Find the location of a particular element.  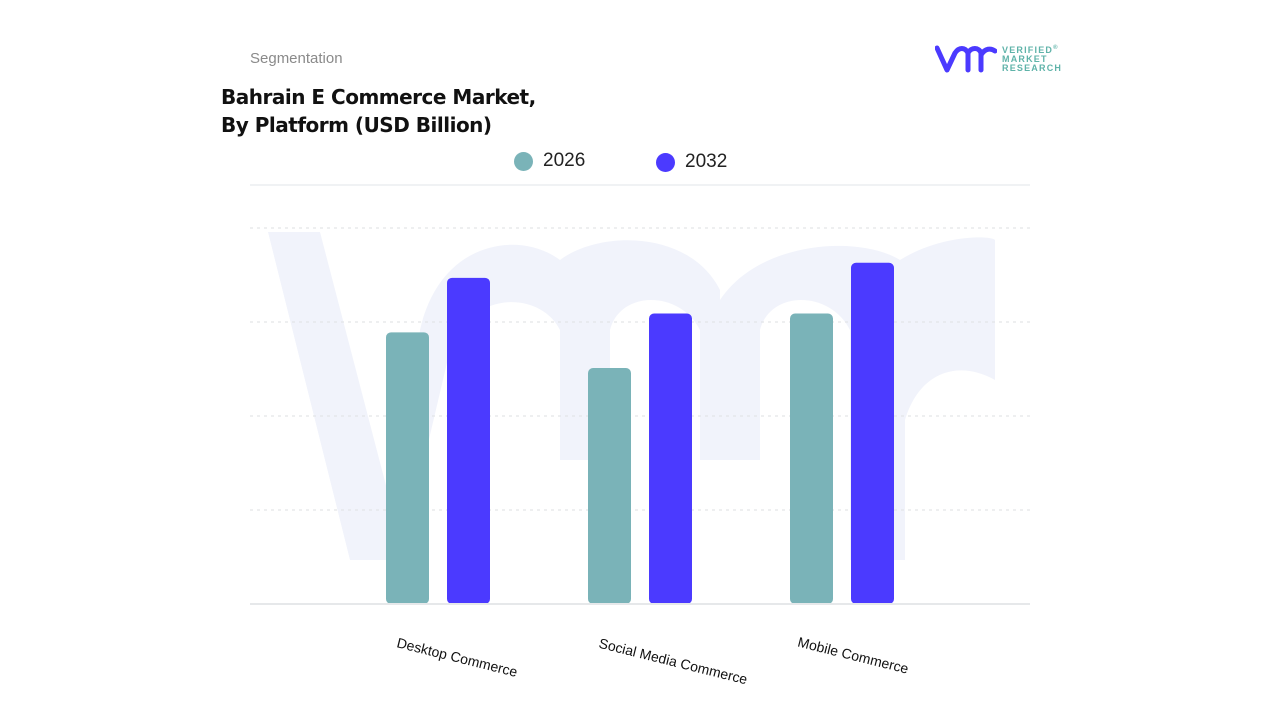

bar-mobile-commerce-2026 is located at coordinates (811, 458).